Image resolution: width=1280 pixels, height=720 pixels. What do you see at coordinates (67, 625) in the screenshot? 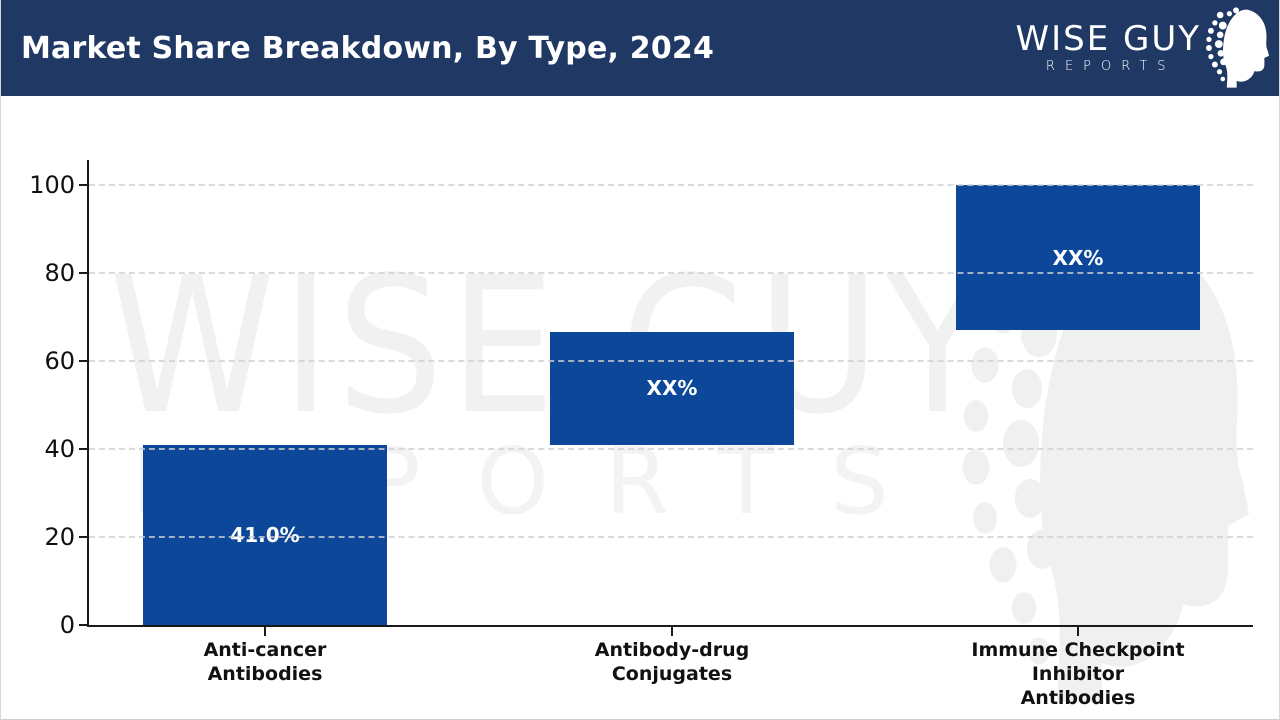
I see `y-tick-label: 0` at bounding box center [67, 625].